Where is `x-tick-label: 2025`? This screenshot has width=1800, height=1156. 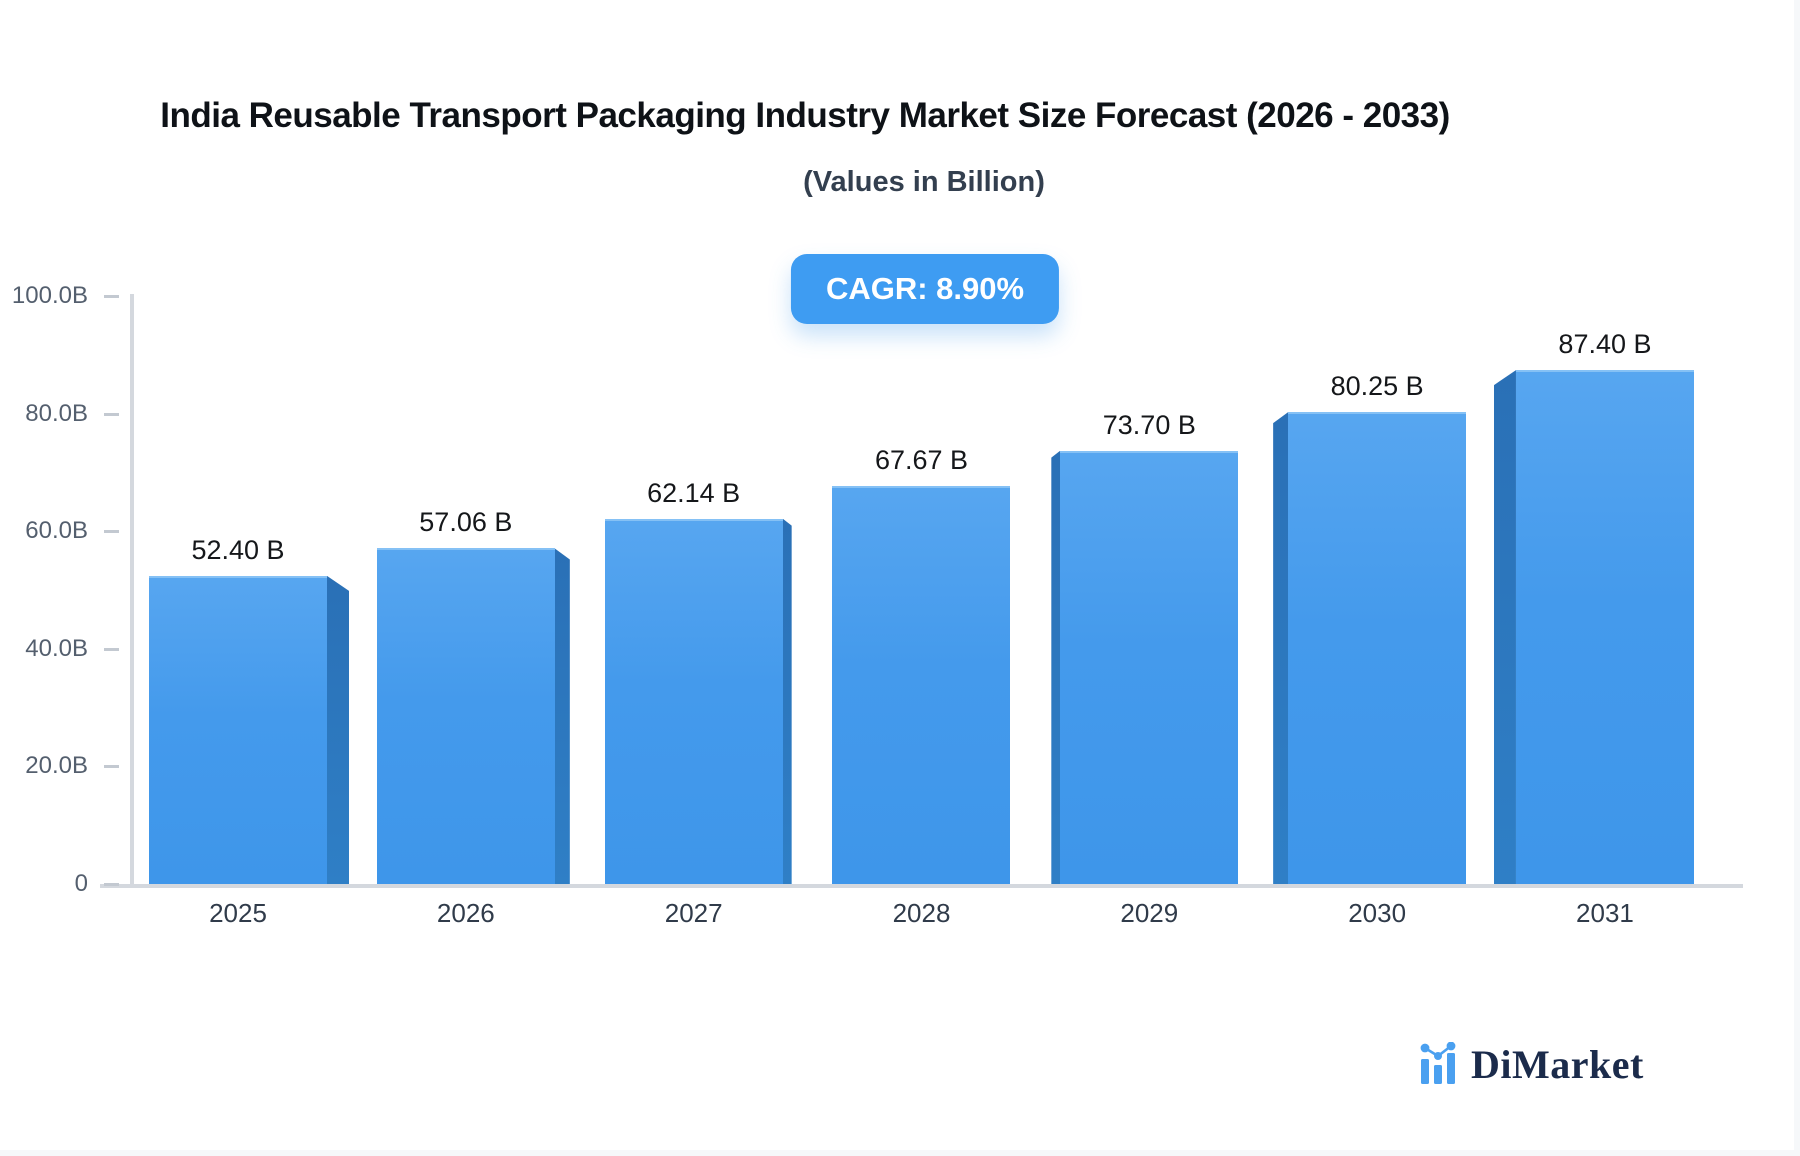
x-tick-label: 2025 is located at coordinates (238, 913).